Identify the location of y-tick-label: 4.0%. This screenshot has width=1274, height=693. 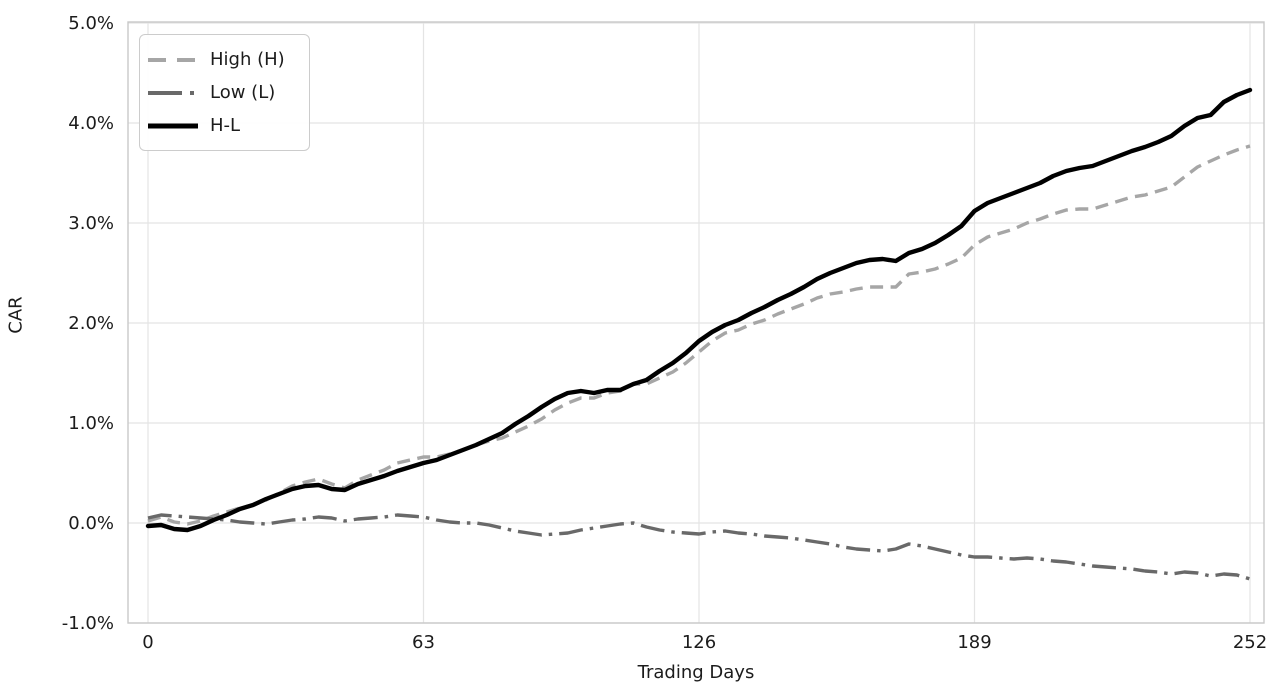
(91, 123).